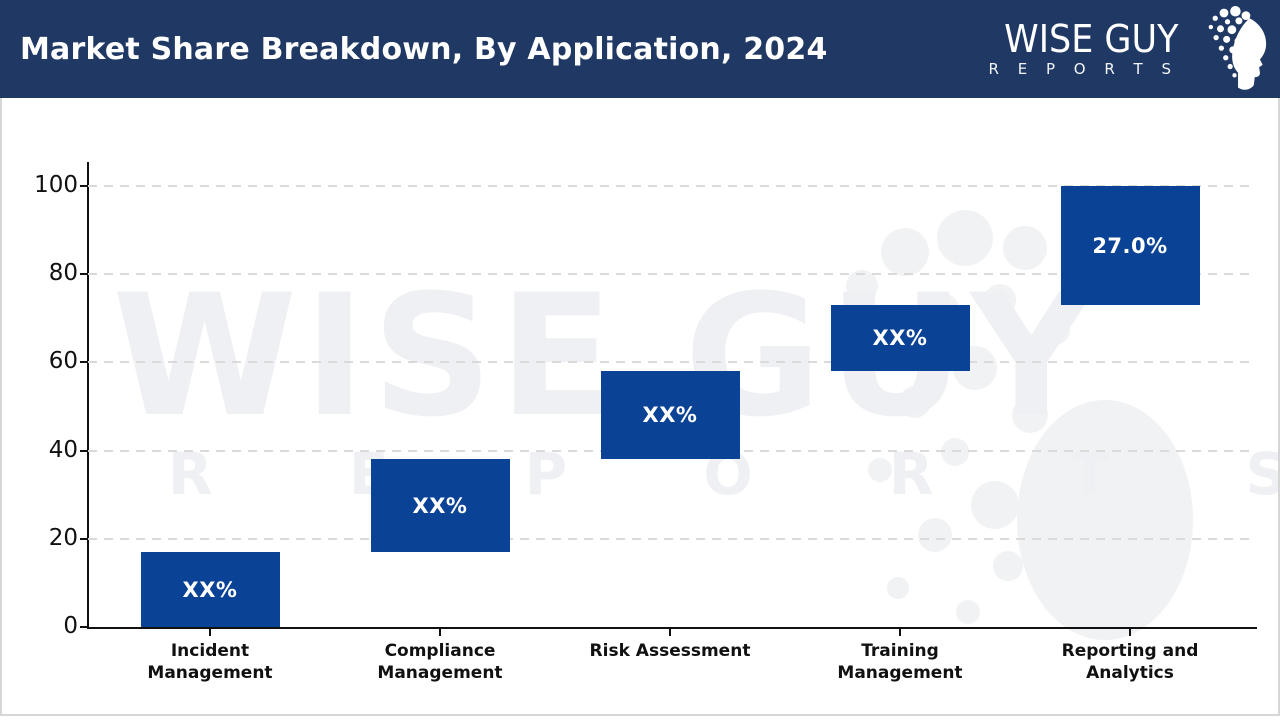 The width and height of the screenshot is (1280, 720). Describe the element at coordinates (1237, 48) in the screenshot. I see `logo-face-icon` at that location.